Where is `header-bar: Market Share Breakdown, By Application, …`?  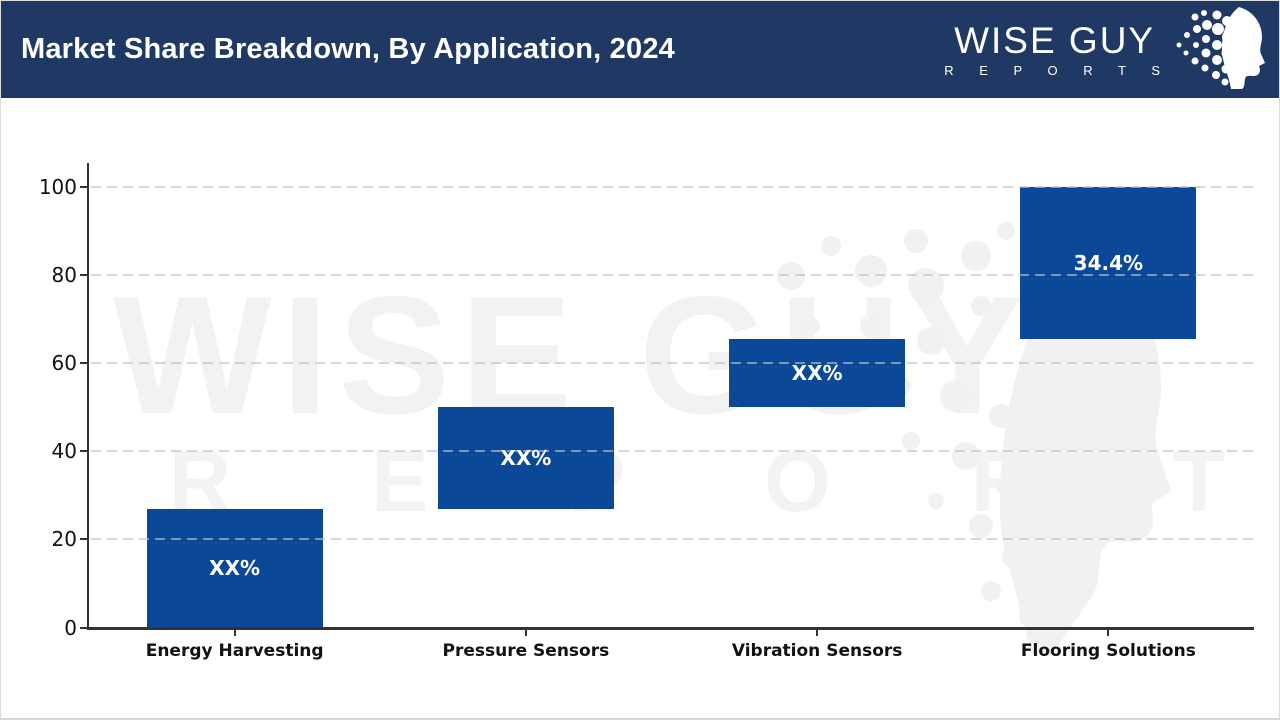
header-bar: Market Share Breakdown, By Application, … is located at coordinates (640, 49).